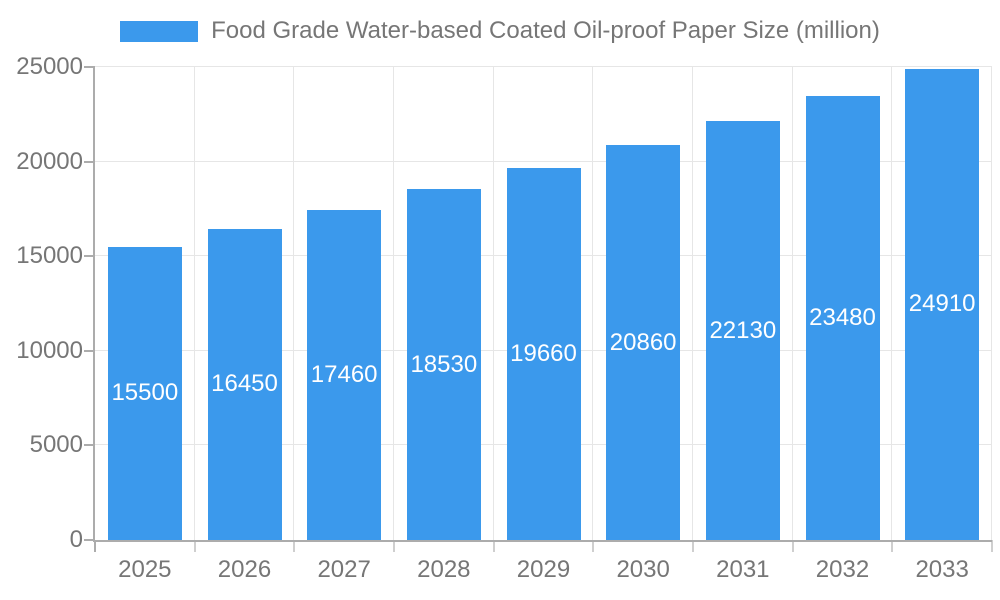 Image resolution: width=1000 pixels, height=600 pixels. I want to click on y-tick-label: 25000, so click(49, 66).